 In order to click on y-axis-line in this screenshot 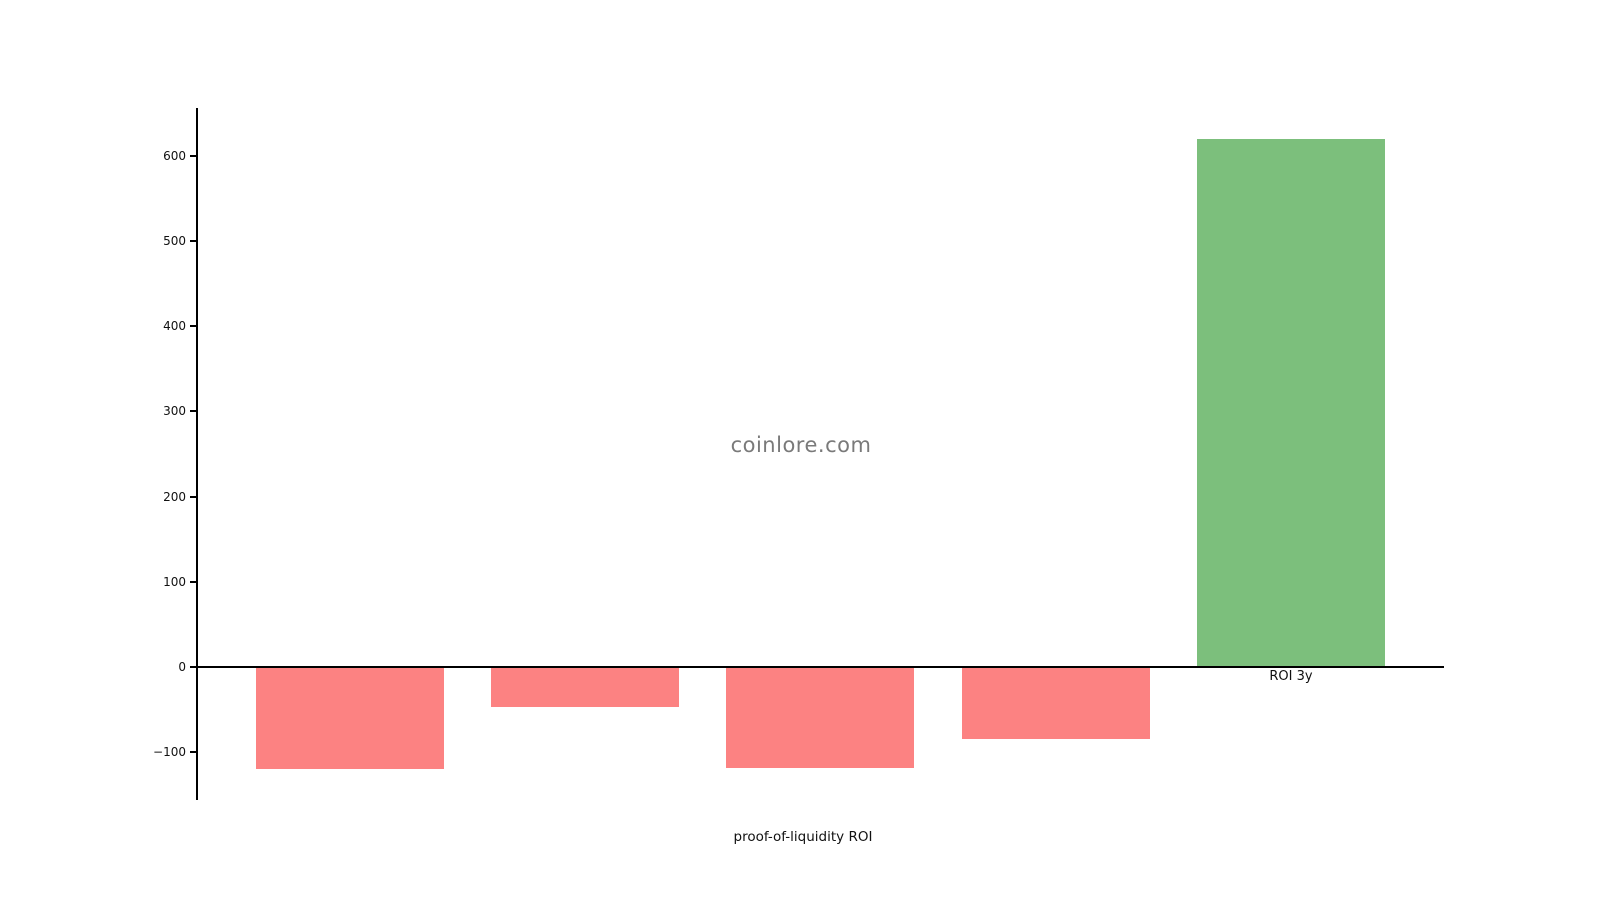, I will do `click(197, 454)`.